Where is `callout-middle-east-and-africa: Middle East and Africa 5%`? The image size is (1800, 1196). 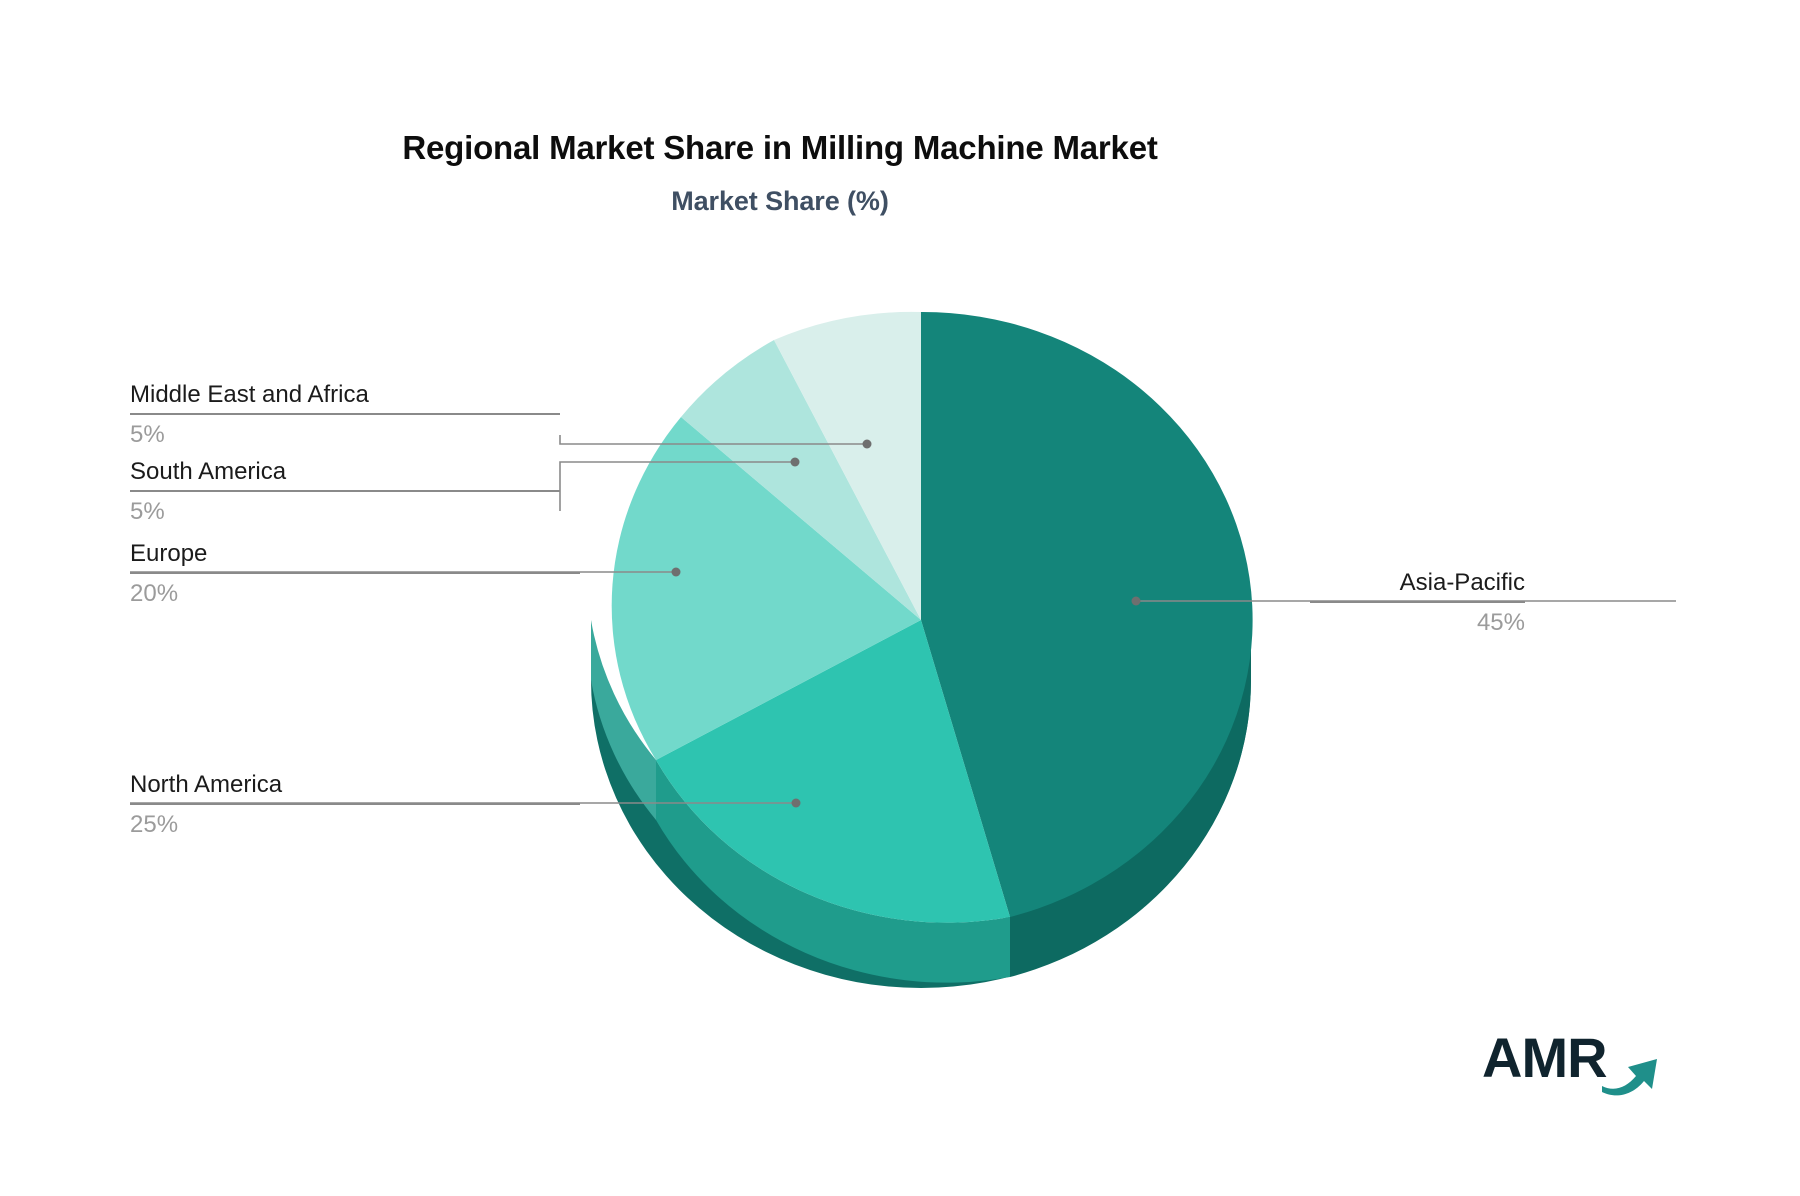 callout-middle-east-and-africa: Middle East and Africa 5% is located at coordinates (345, 415).